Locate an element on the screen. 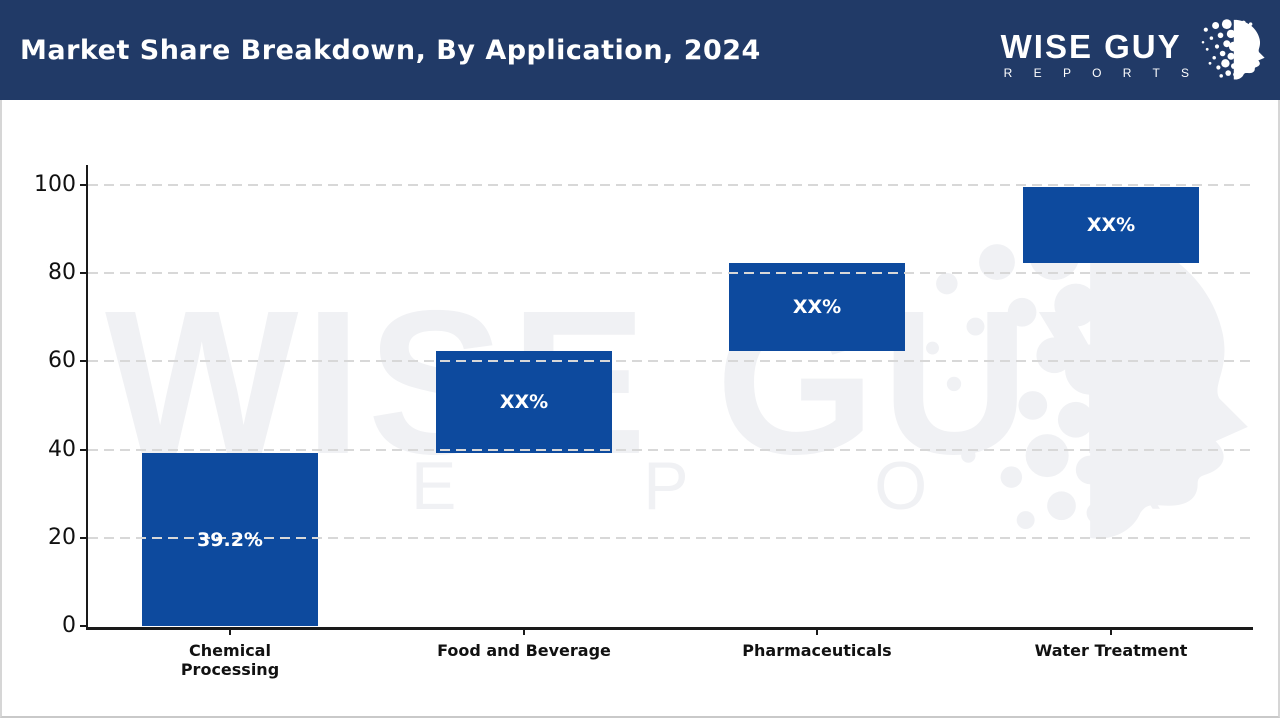 The width and height of the screenshot is (1280, 720). x-category-label: Pharmaceuticals is located at coordinates (817, 650).